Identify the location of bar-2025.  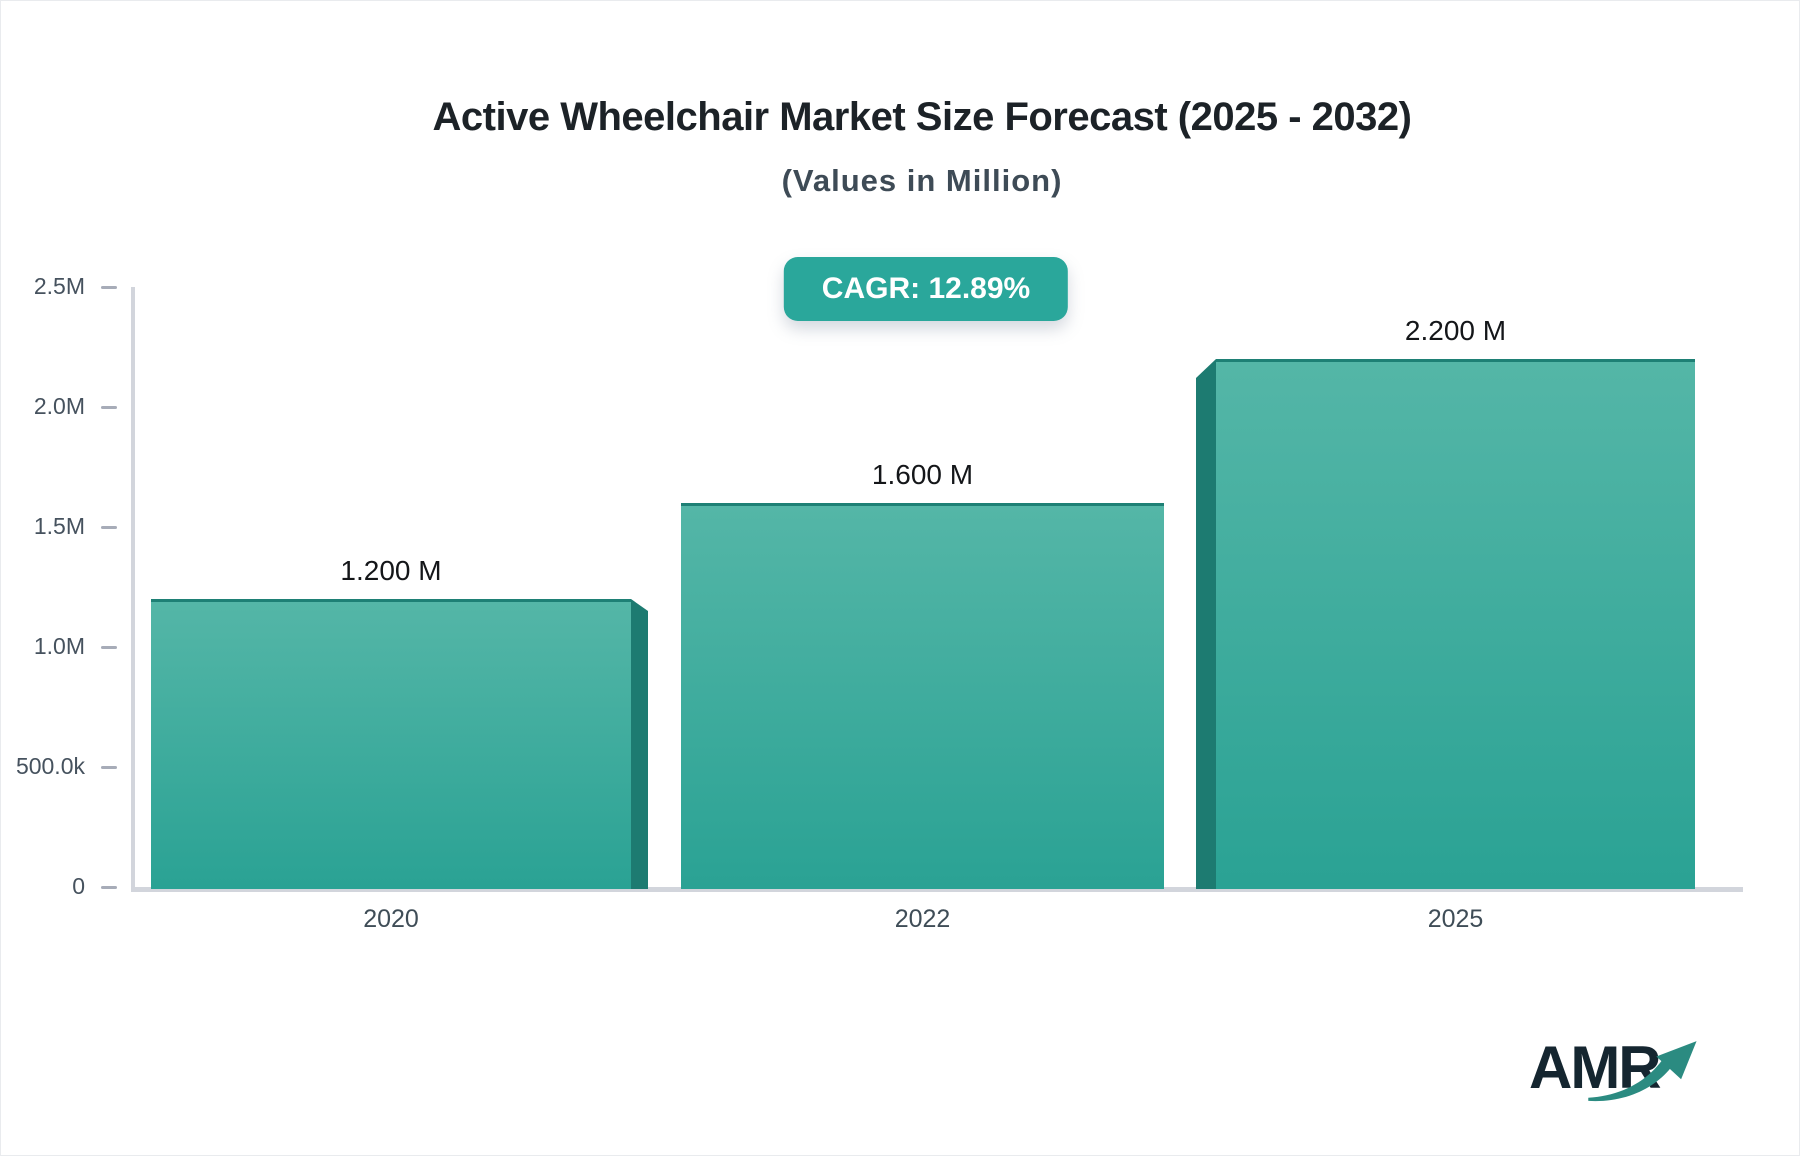
(1455, 624).